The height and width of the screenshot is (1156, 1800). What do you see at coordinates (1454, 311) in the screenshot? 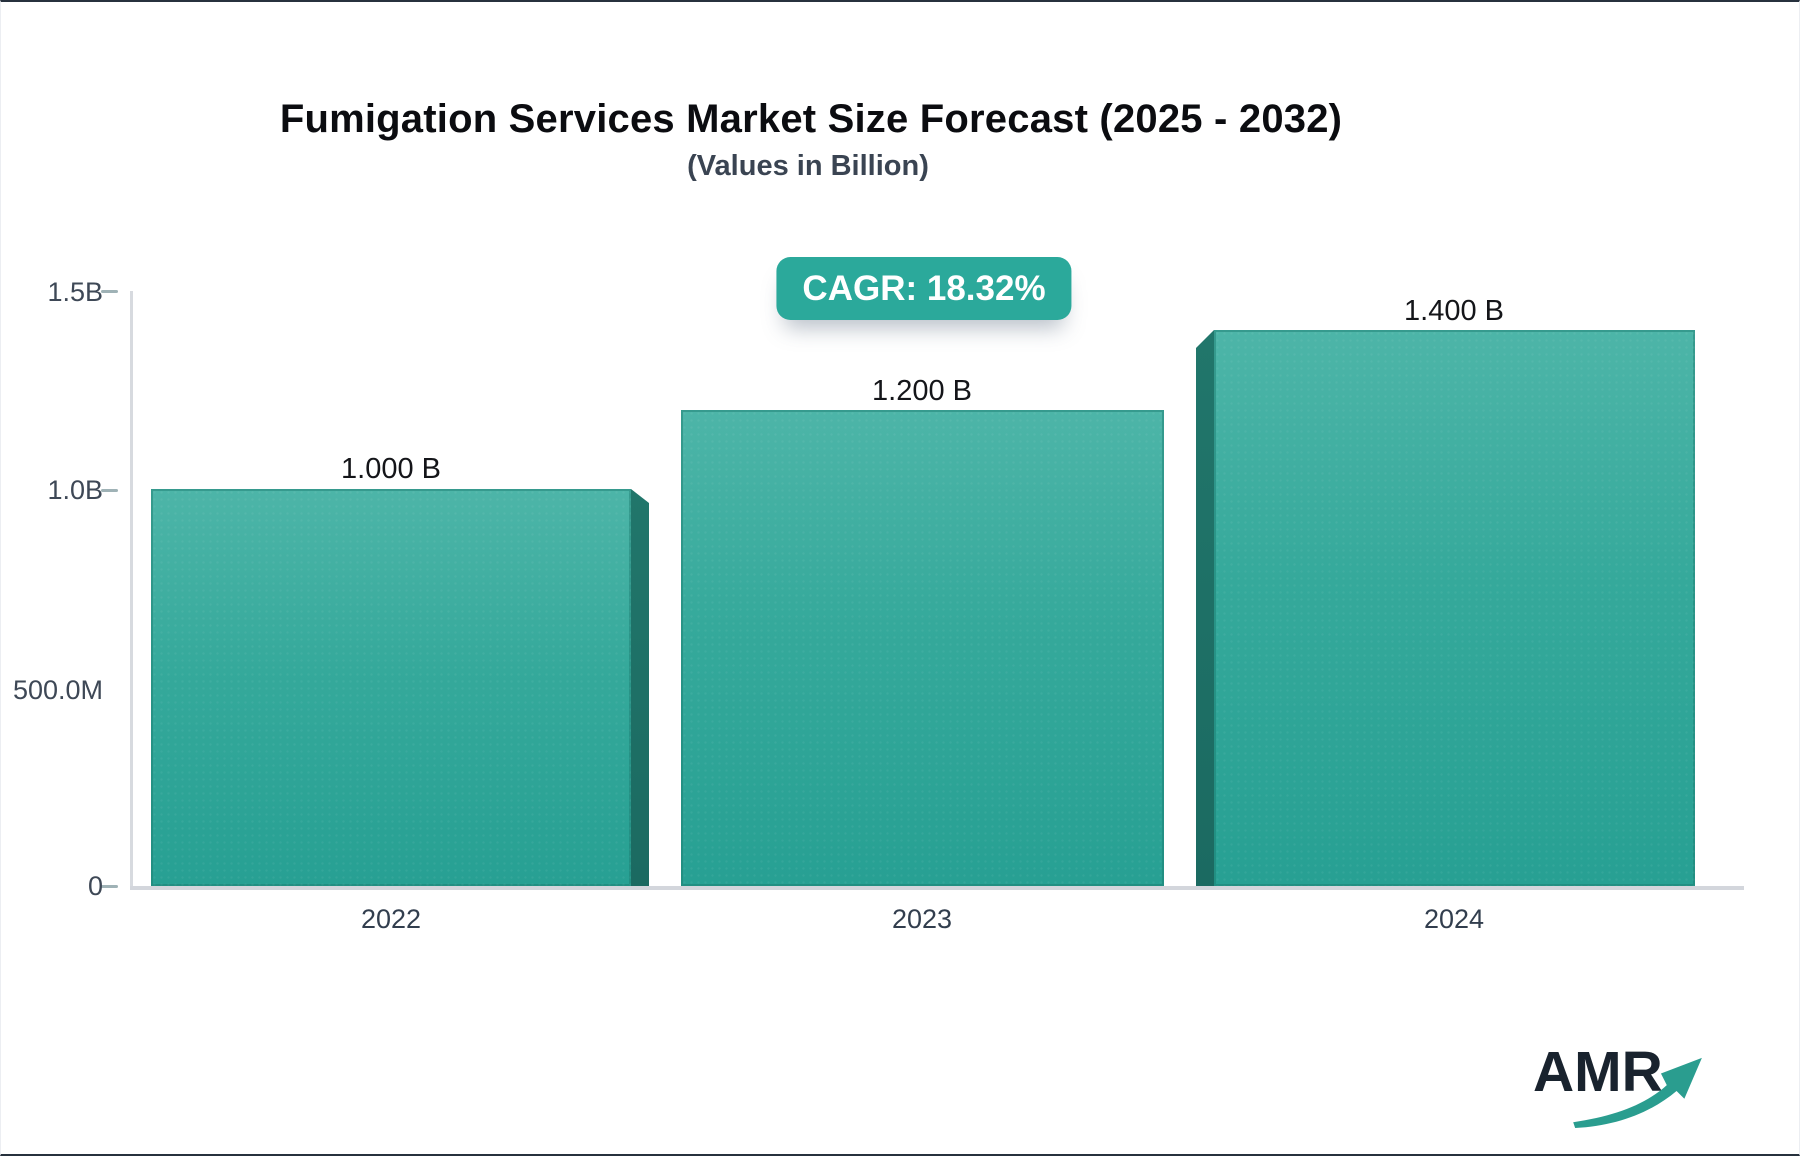
I see `bar-value-label-2024: 1.400 B` at bounding box center [1454, 311].